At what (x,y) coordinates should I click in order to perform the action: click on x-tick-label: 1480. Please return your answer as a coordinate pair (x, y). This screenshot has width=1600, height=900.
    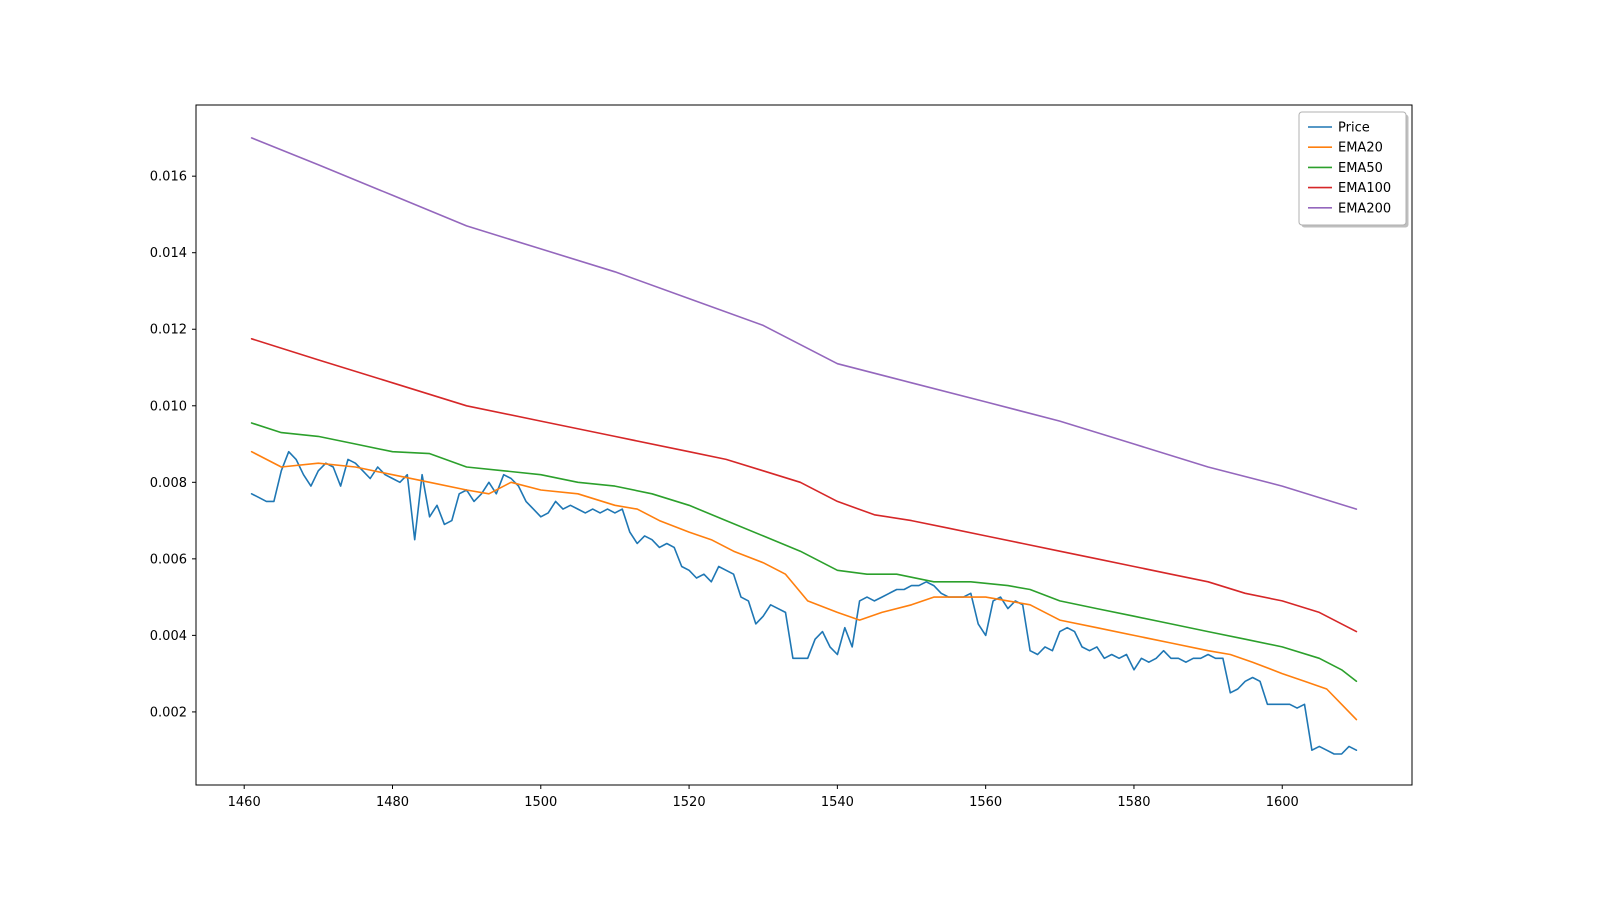
    Looking at the image, I should click on (392, 802).